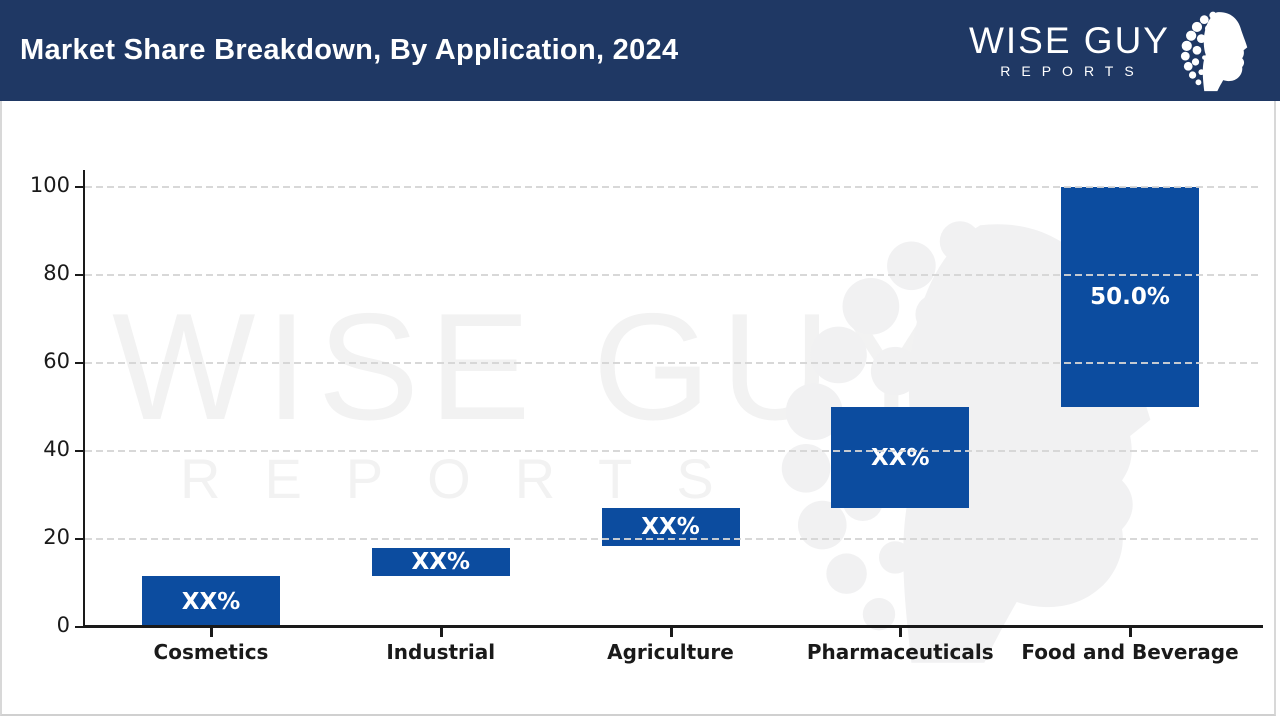 The width and height of the screenshot is (1280, 720). What do you see at coordinates (441, 652) in the screenshot?
I see `x-tick-label: Industrial` at bounding box center [441, 652].